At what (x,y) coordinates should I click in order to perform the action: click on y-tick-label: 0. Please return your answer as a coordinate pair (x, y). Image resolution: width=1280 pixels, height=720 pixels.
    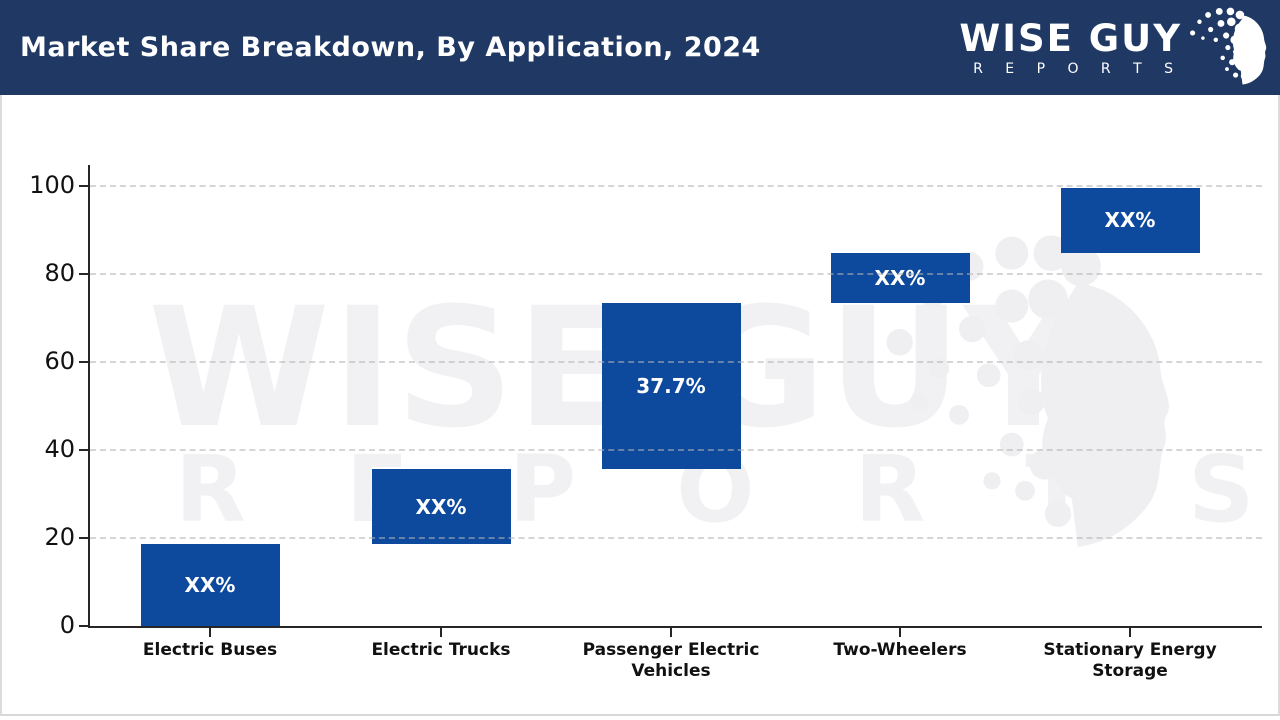
    Looking at the image, I should click on (67, 625).